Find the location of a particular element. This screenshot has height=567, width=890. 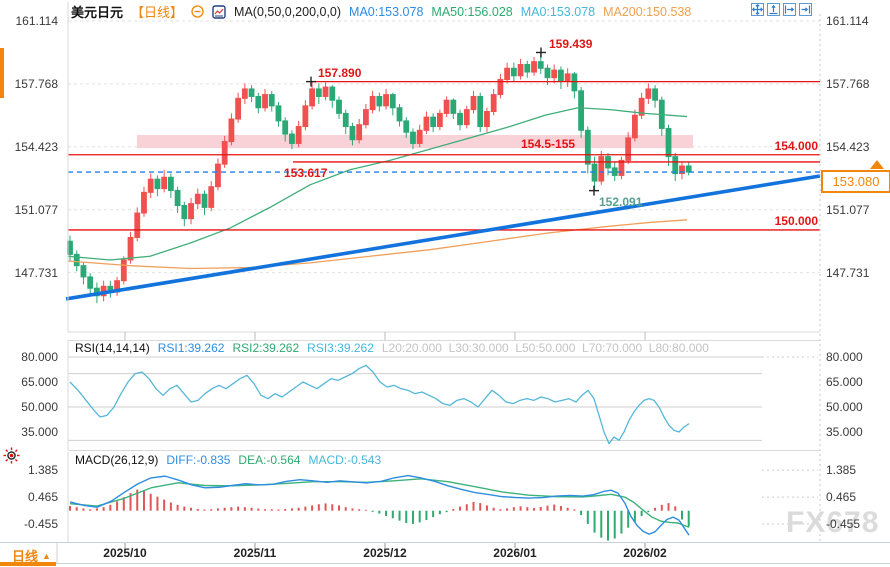

ma200-line is located at coordinates (377, 244).